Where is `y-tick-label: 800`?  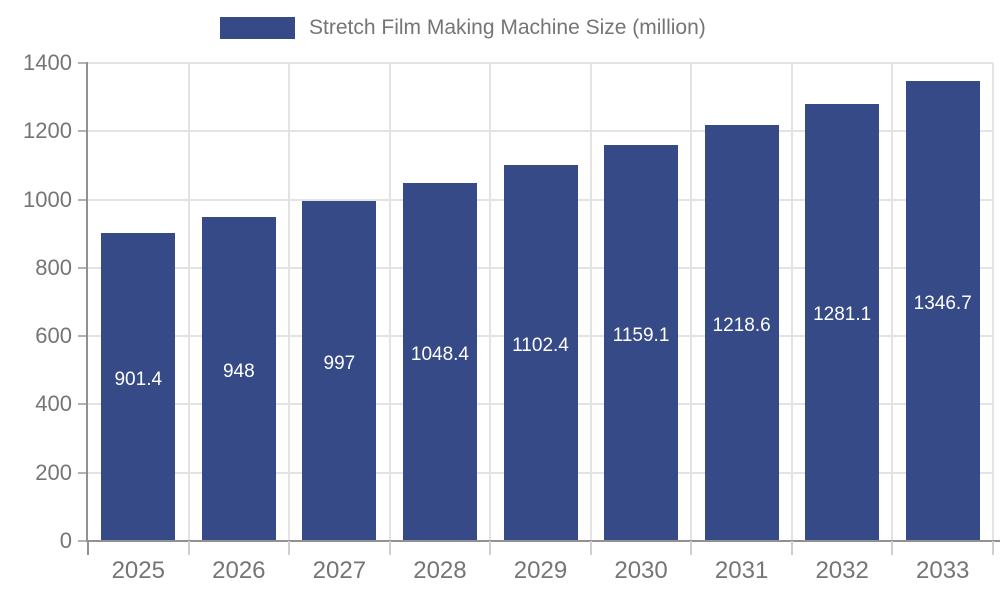 y-tick-label: 800 is located at coordinates (53, 267).